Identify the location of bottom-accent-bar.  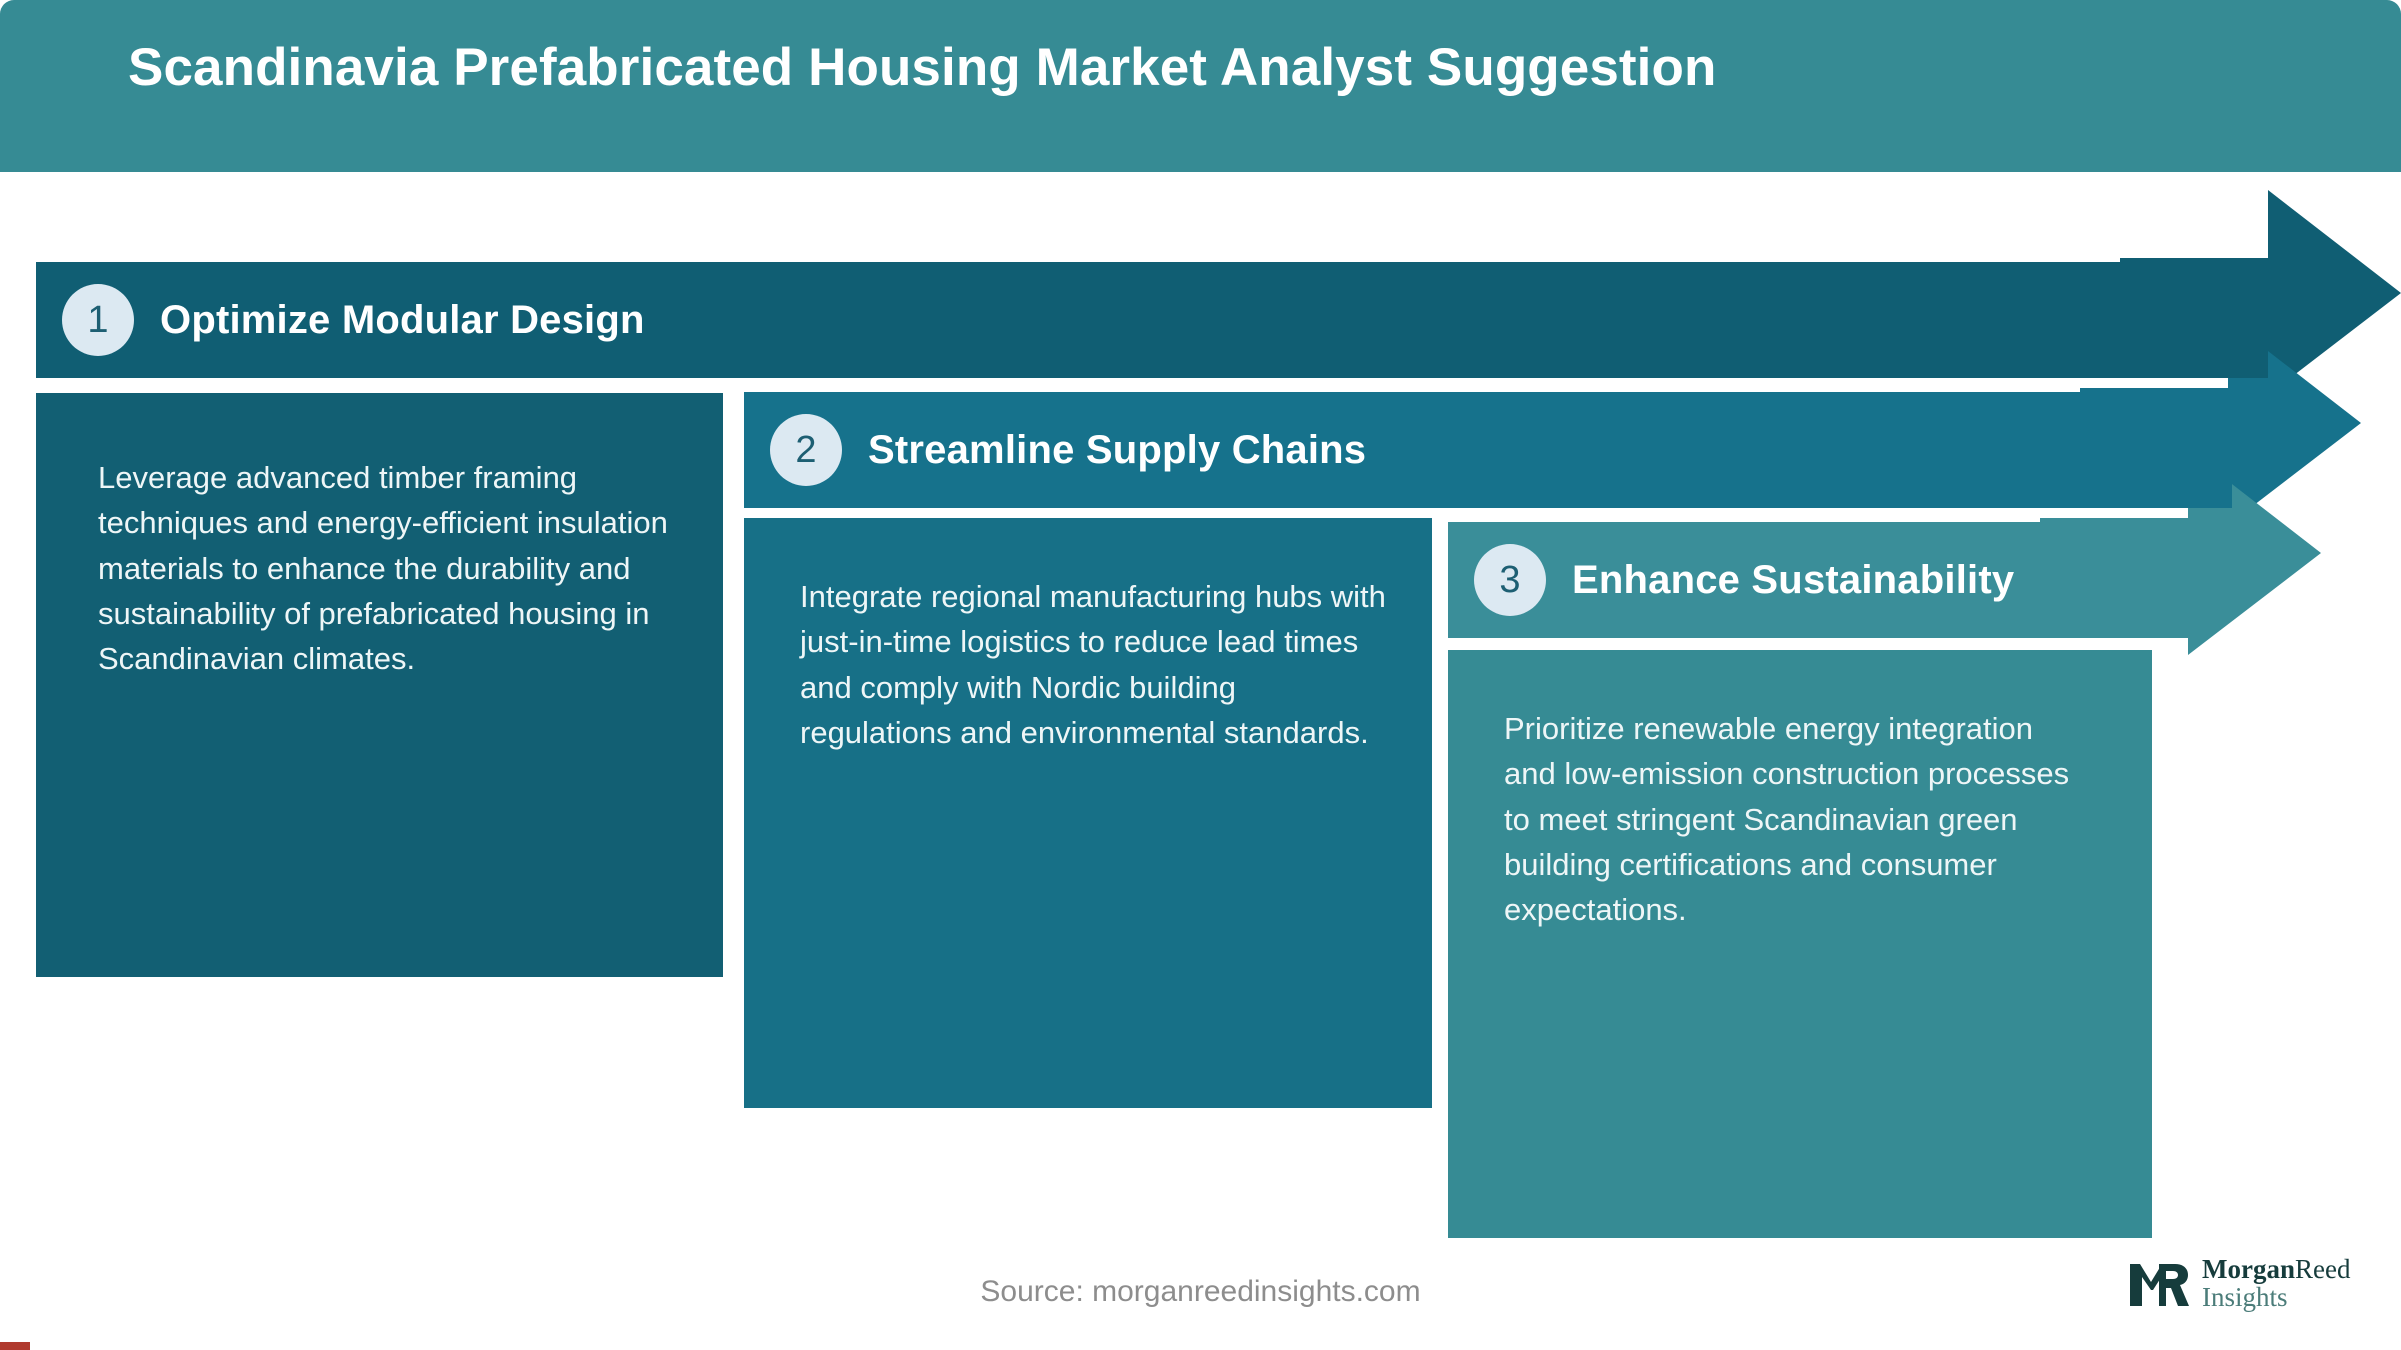
(15, 1346).